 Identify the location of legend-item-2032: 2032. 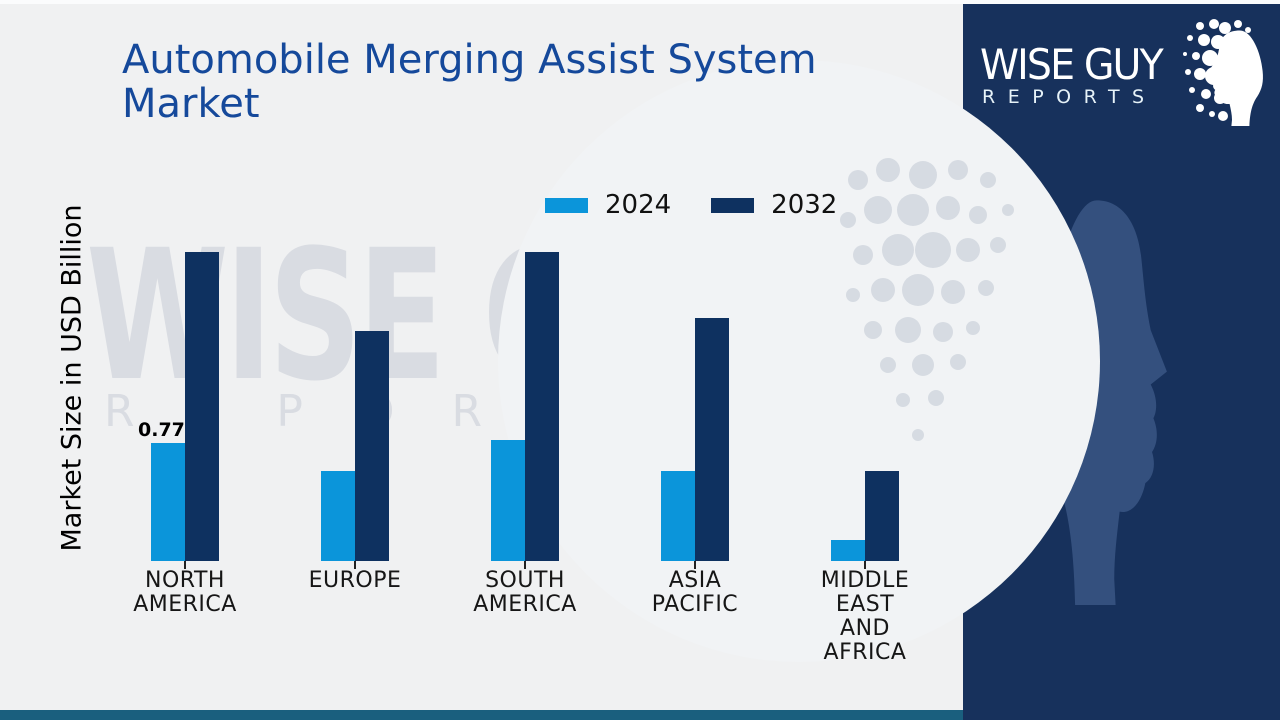
(774, 205).